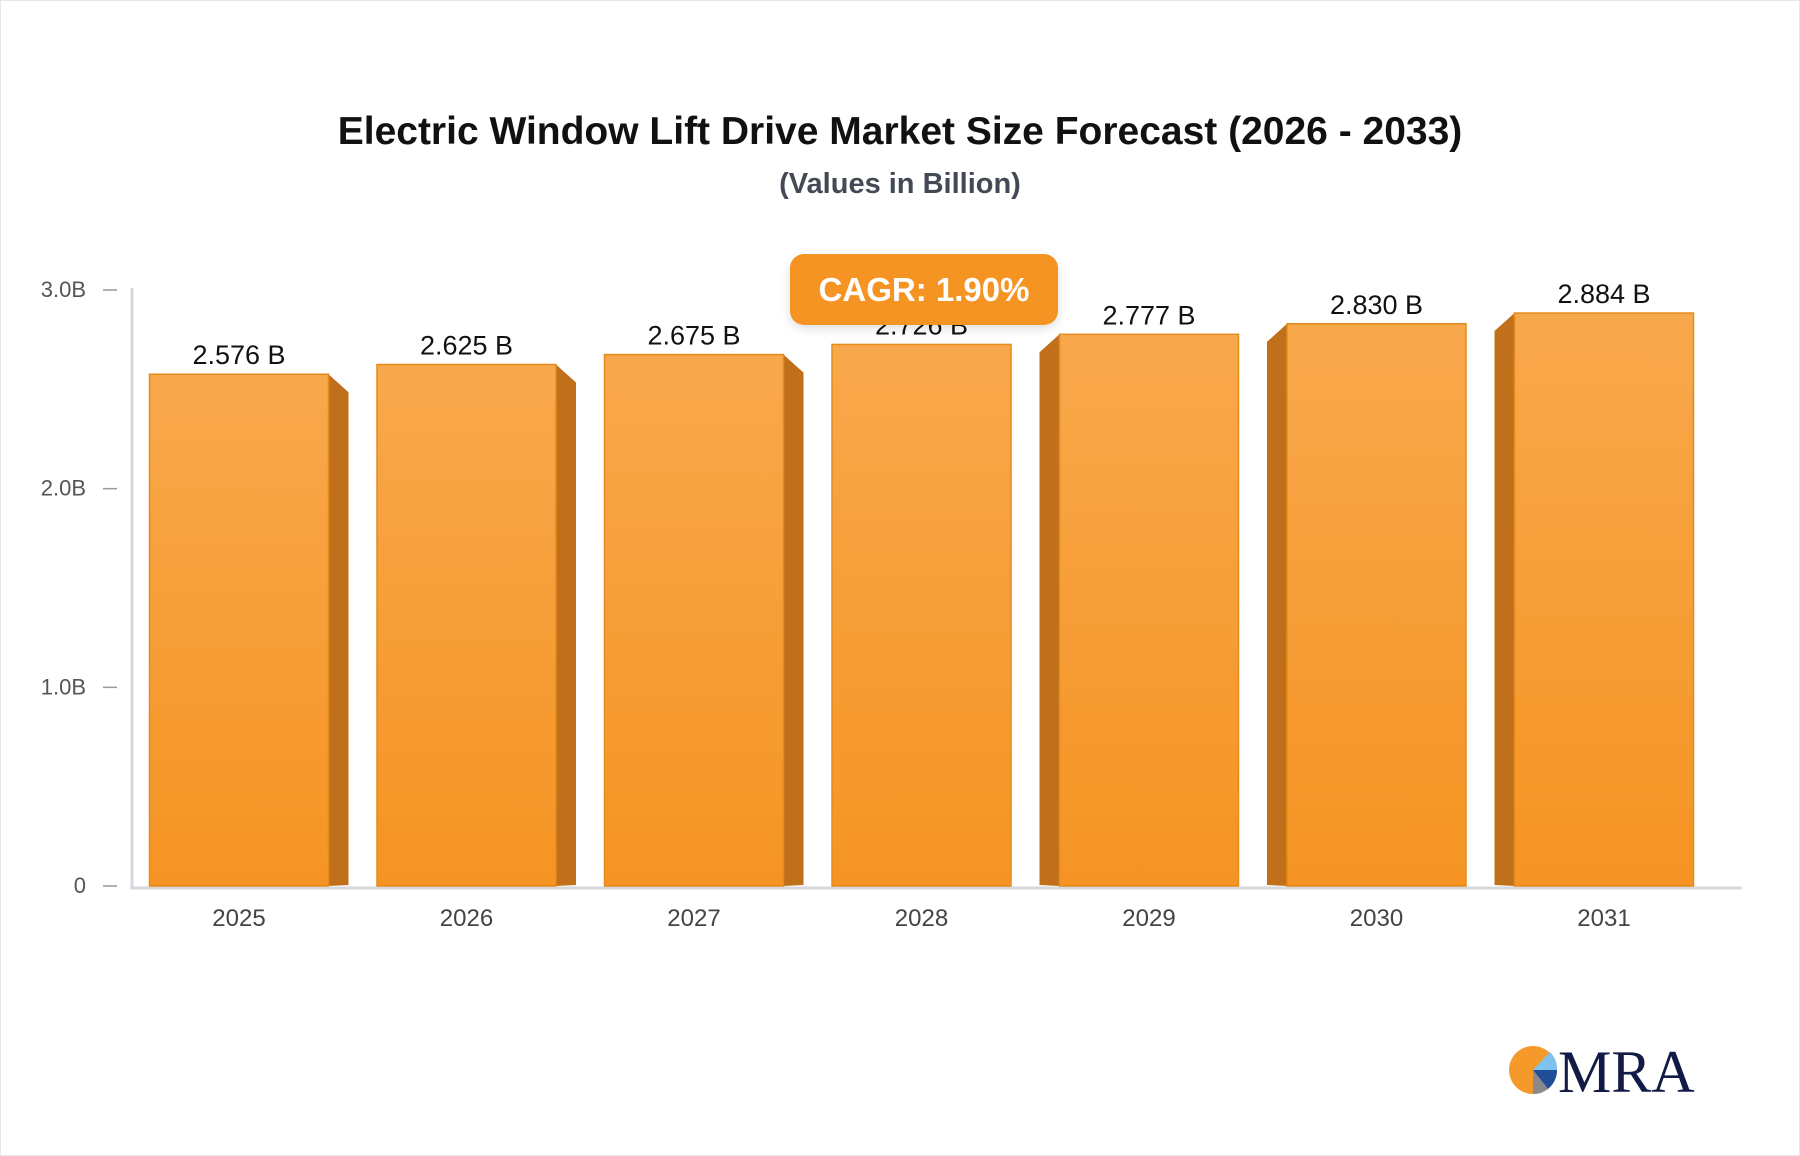  I want to click on mra-logo: MRA, so click(1601, 1070).